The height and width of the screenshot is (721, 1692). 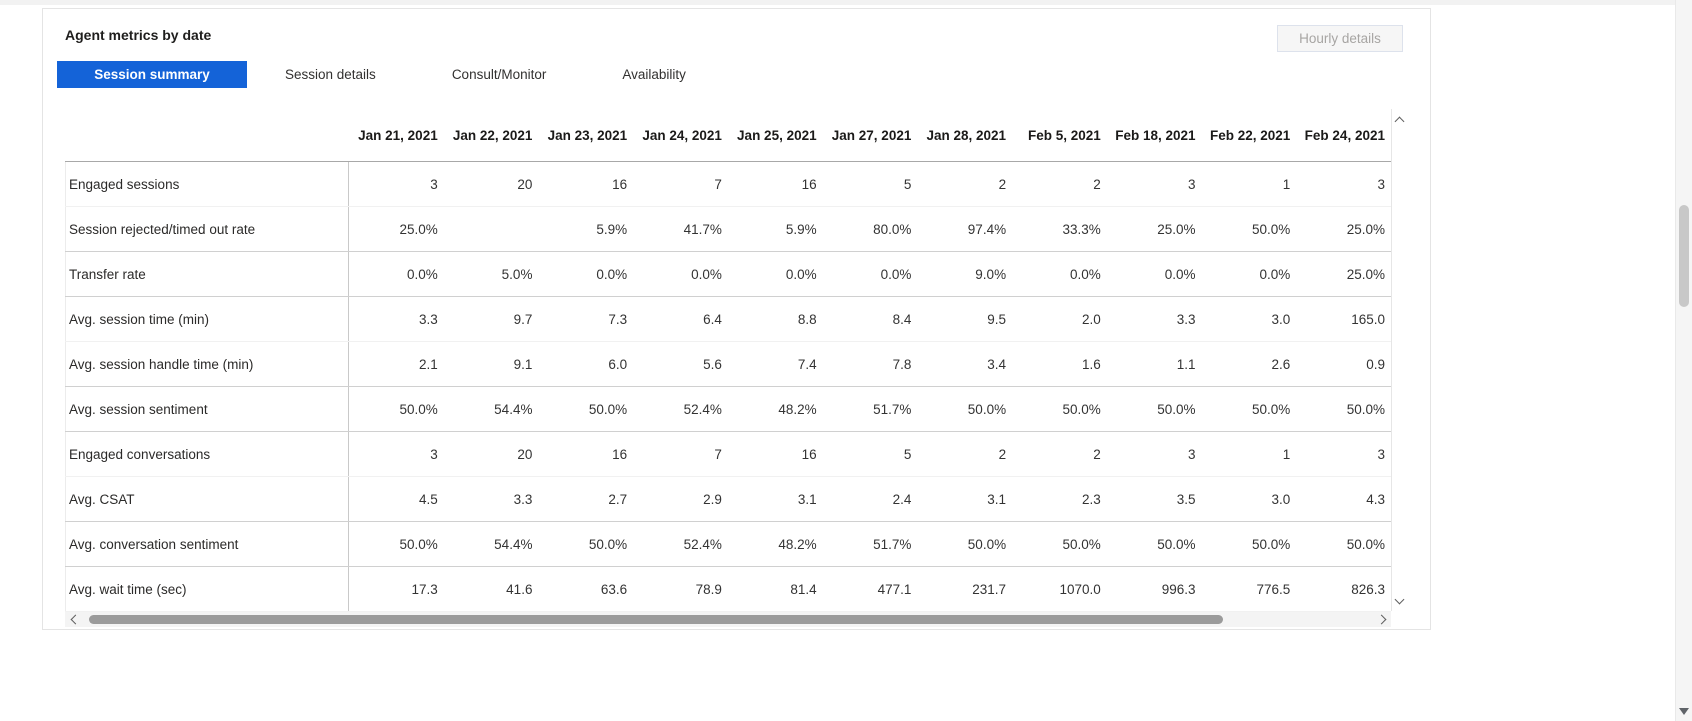 What do you see at coordinates (997, 319) in the screenshot?
I see `table-cell: 9.5` at bounding box center [997, 319].